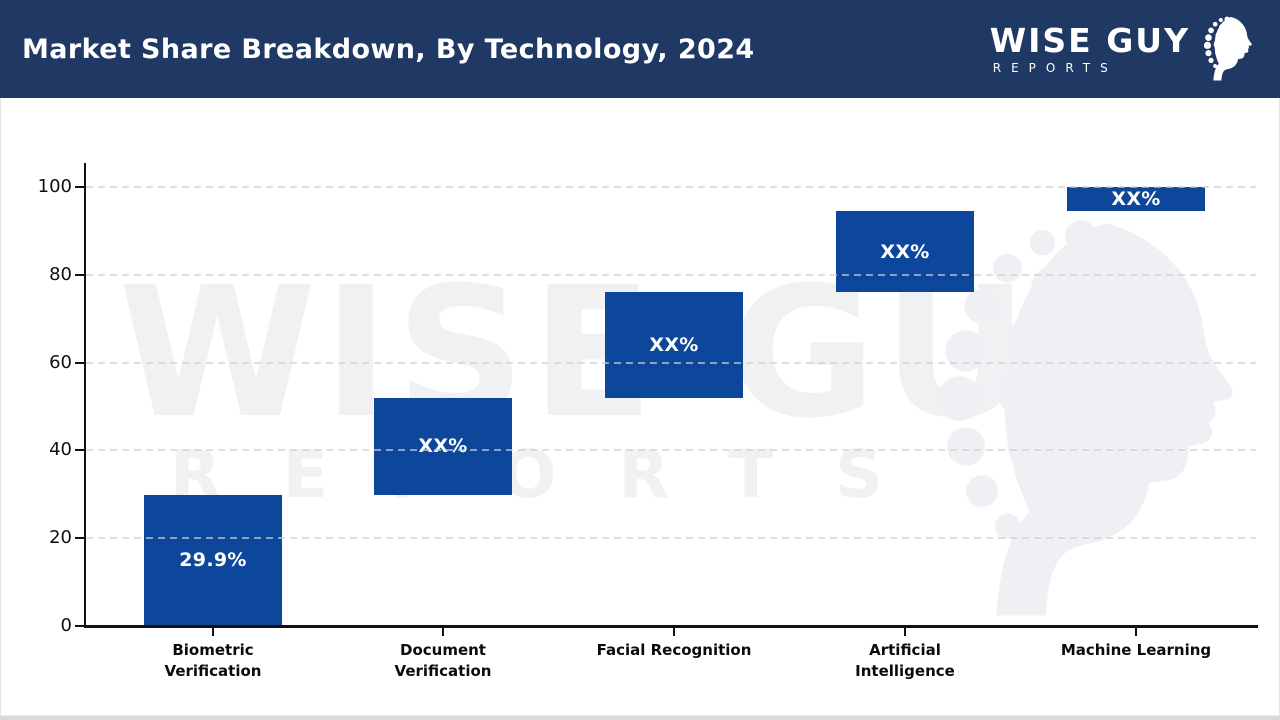  What do you see at coordinates (1089, 40) in the screenshot?
I see `logo-wiseguy-label: WISE GUY` at bounding box center [1089, 40].